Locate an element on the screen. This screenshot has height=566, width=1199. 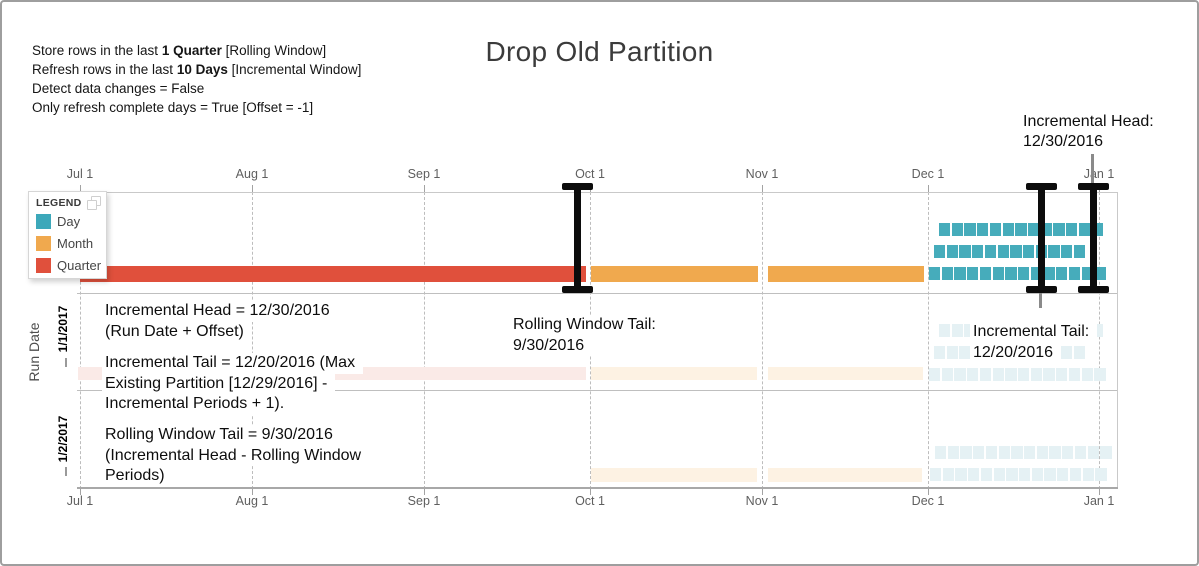
pop-out-icon is located at coordinates (94, 203).